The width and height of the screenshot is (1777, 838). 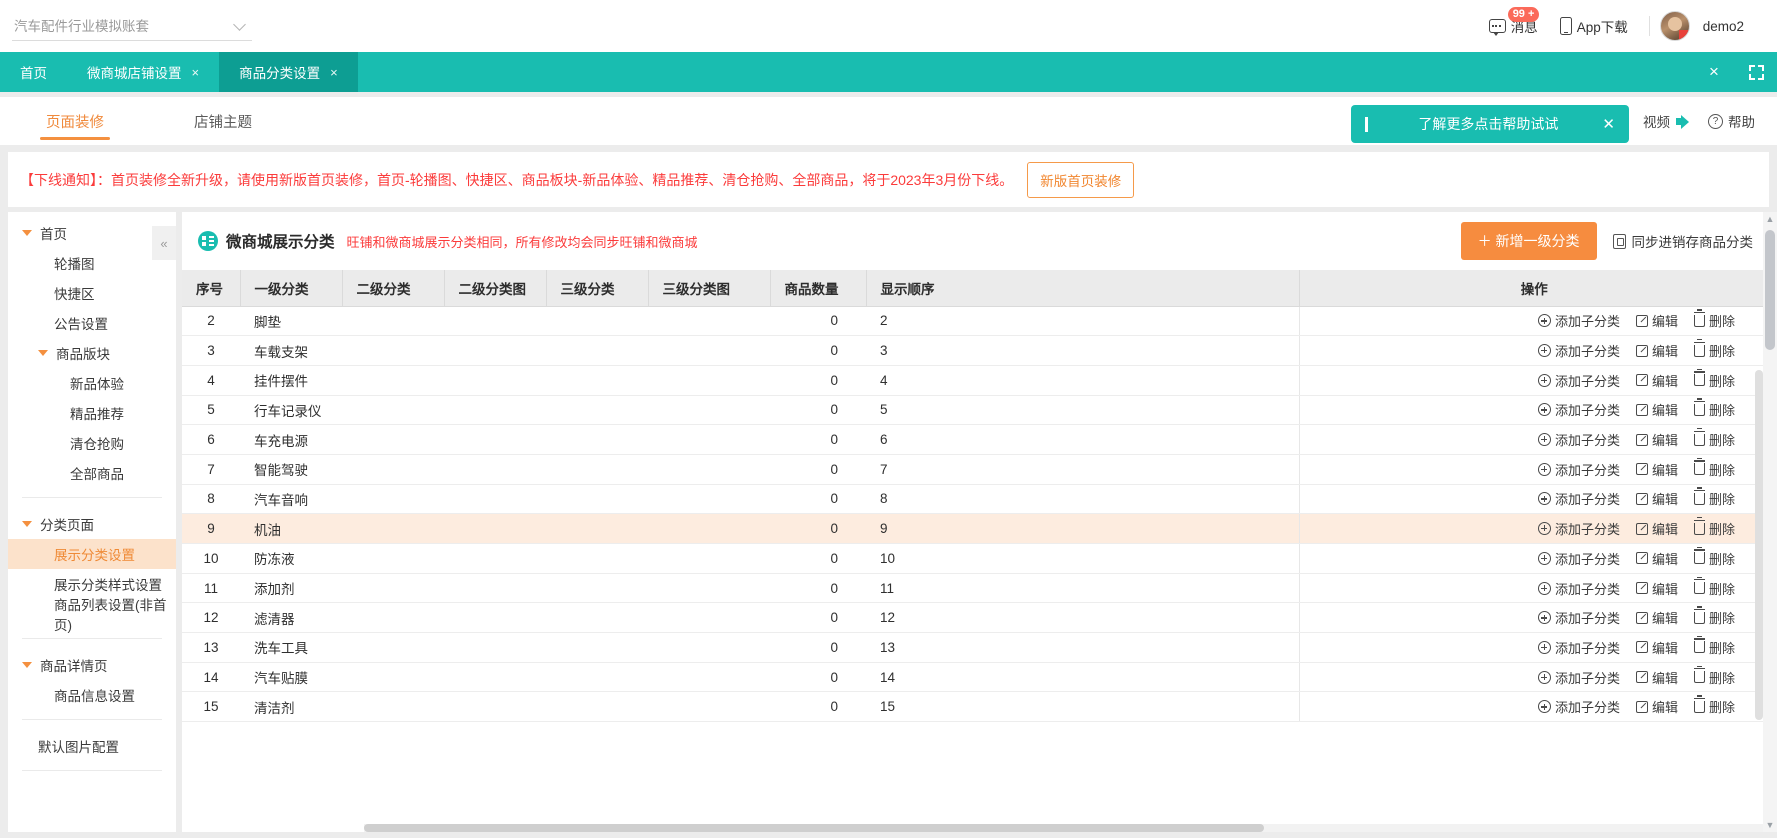 What do you see at coordinates (975, 647) in the screenshot?
I see `table-row: 13 洗车工具 0 13 添加子分类 编辑 删除` at bounding box center [975, 647].